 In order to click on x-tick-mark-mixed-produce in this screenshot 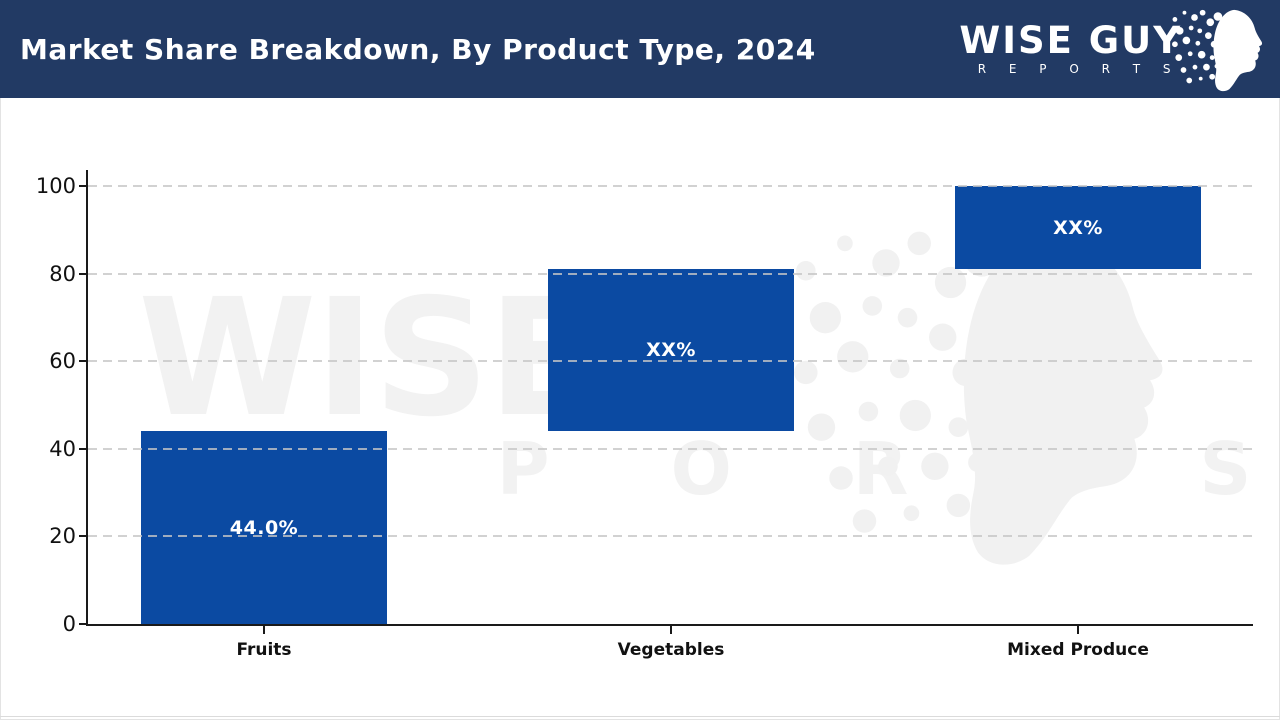, I will do `click(1078, 630)`.